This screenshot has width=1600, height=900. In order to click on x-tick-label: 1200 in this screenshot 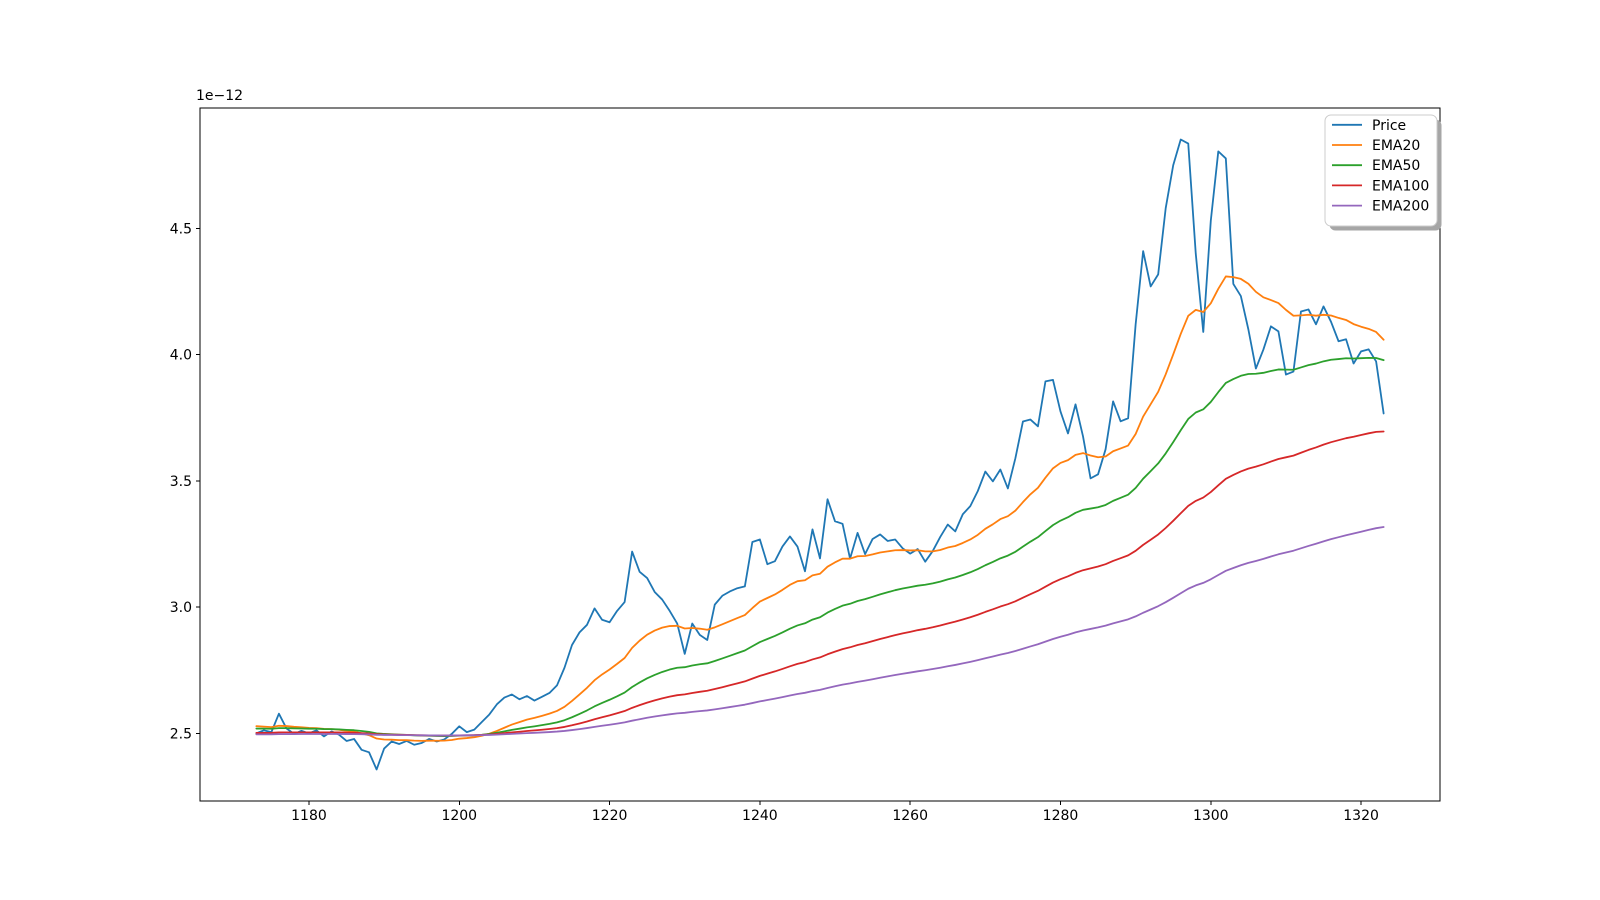, I will do `click(459, 816)`.